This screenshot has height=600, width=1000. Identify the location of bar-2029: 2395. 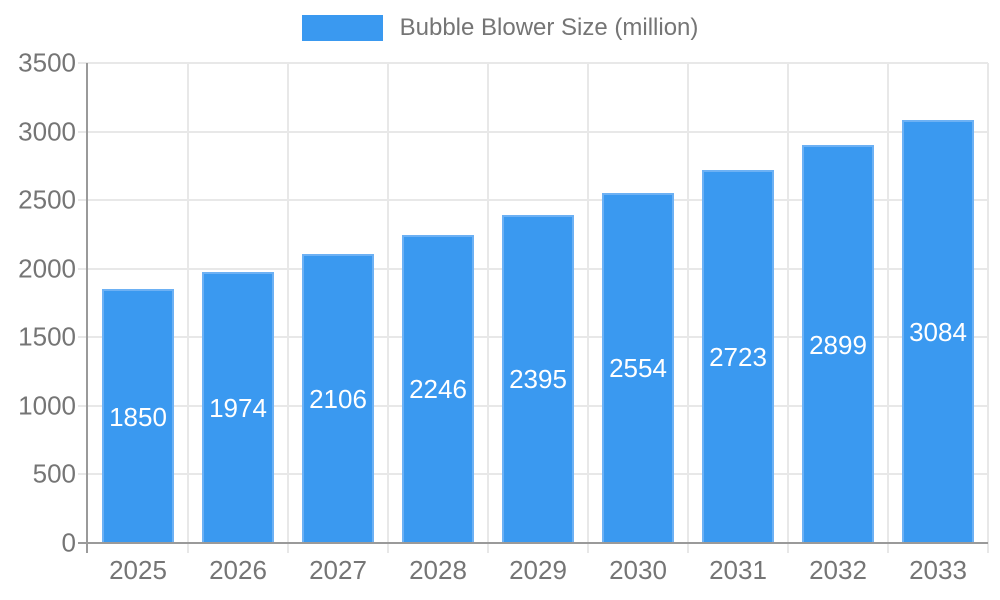
(538, 378).